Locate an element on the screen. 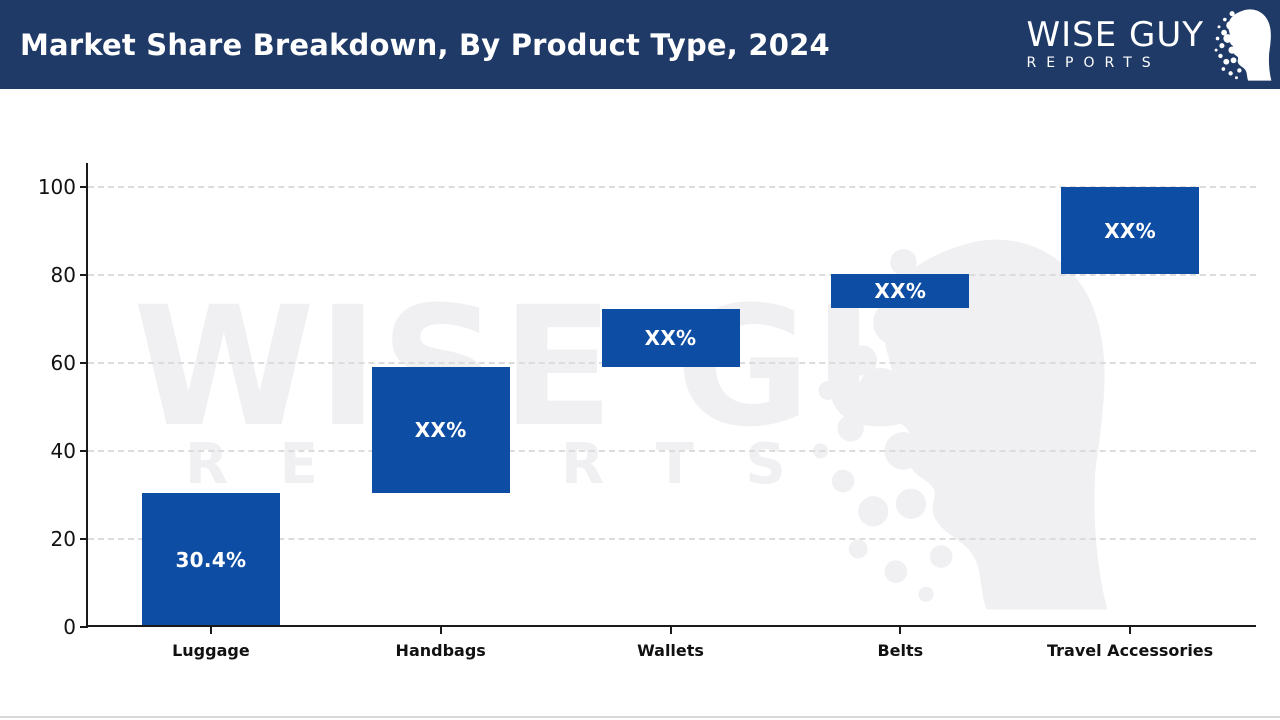 Image resolution: width=1280 pixels, height=720 pixels. x-category-label-belts: Belts is located at coordinates (900, 650).